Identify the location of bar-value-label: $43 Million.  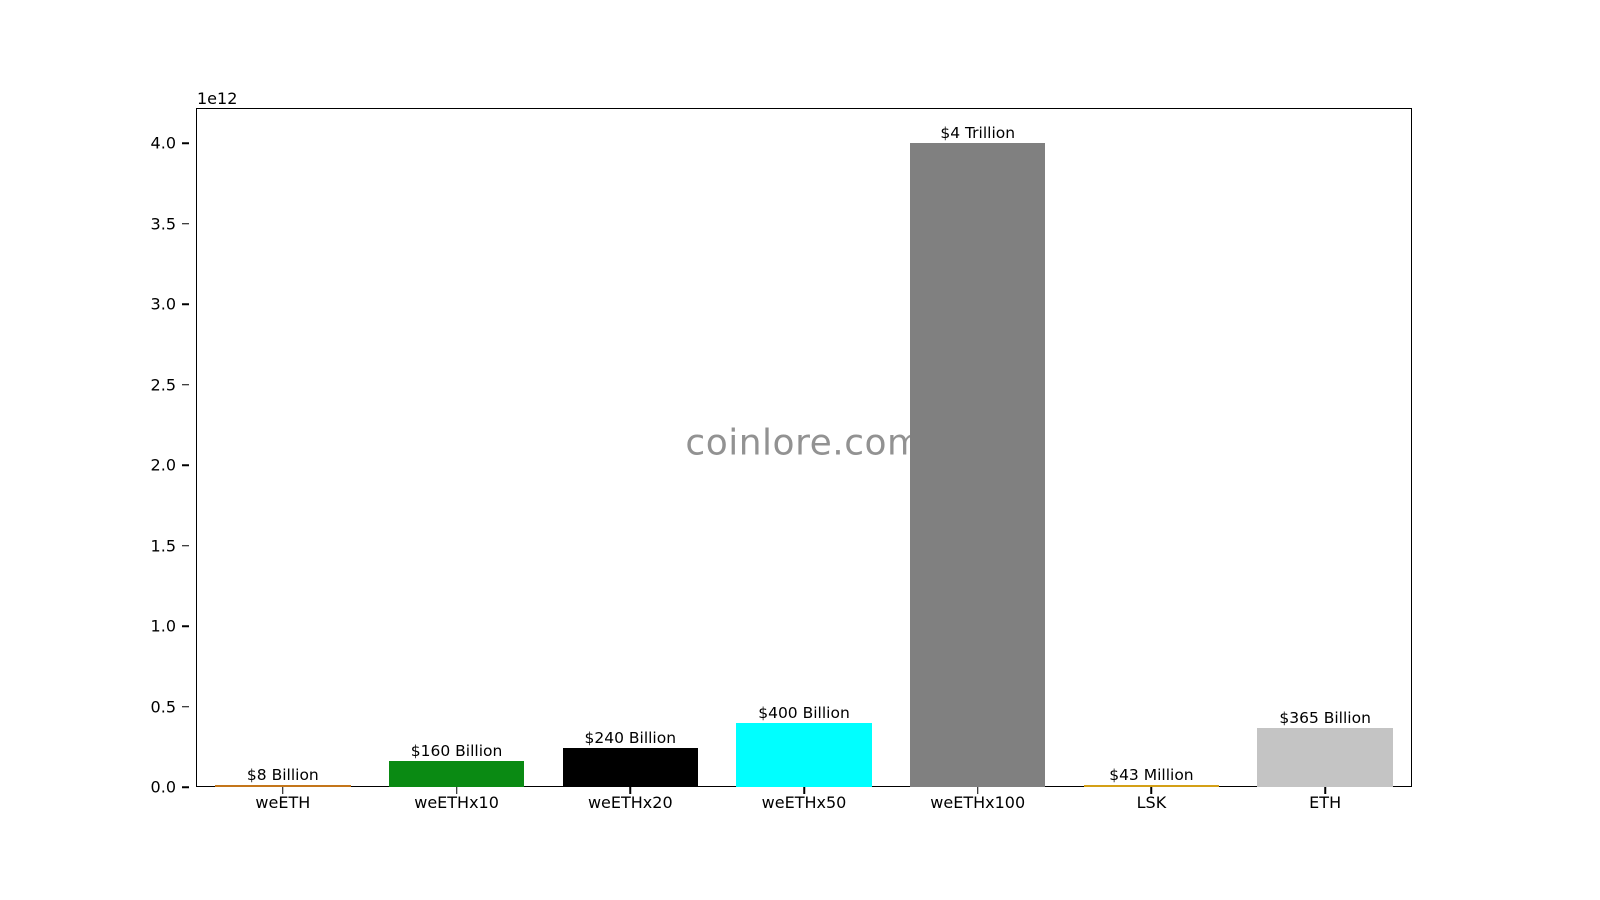
(1151, 775).